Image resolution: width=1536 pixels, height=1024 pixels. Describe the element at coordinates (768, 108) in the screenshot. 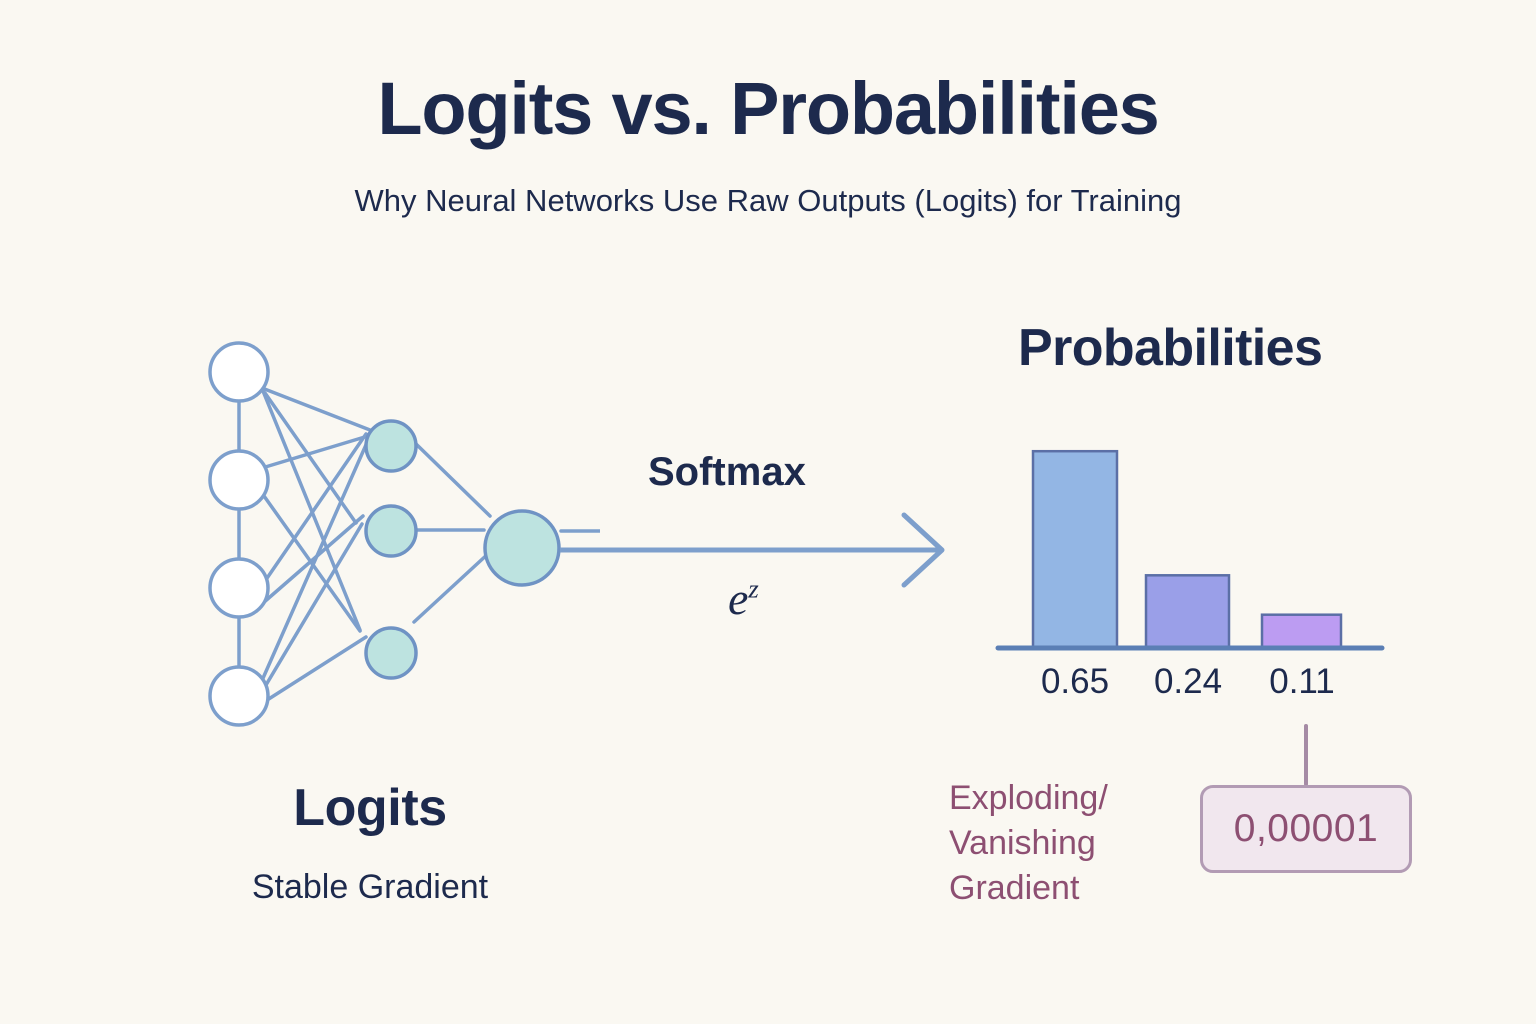

I see `page-title: Logits vs. Probabilities` at that location.